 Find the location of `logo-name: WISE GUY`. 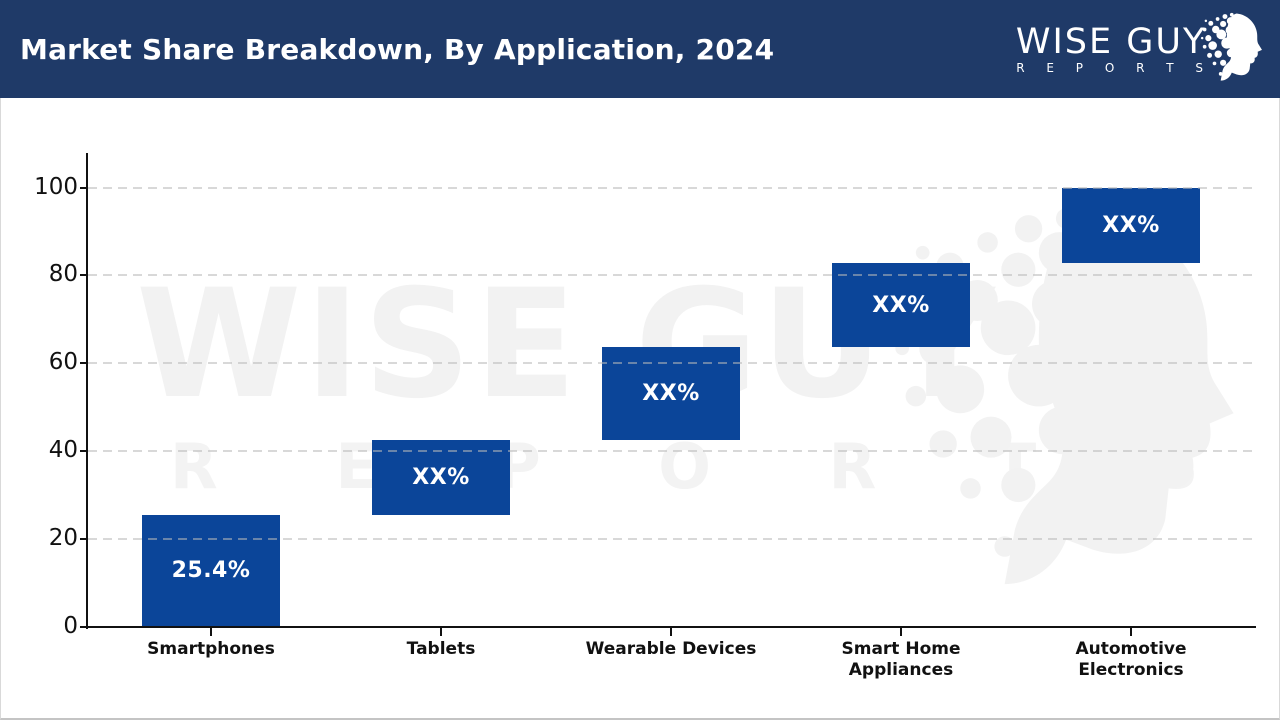

logo-name: WISE GUY is located at coordinates (1111, 41).